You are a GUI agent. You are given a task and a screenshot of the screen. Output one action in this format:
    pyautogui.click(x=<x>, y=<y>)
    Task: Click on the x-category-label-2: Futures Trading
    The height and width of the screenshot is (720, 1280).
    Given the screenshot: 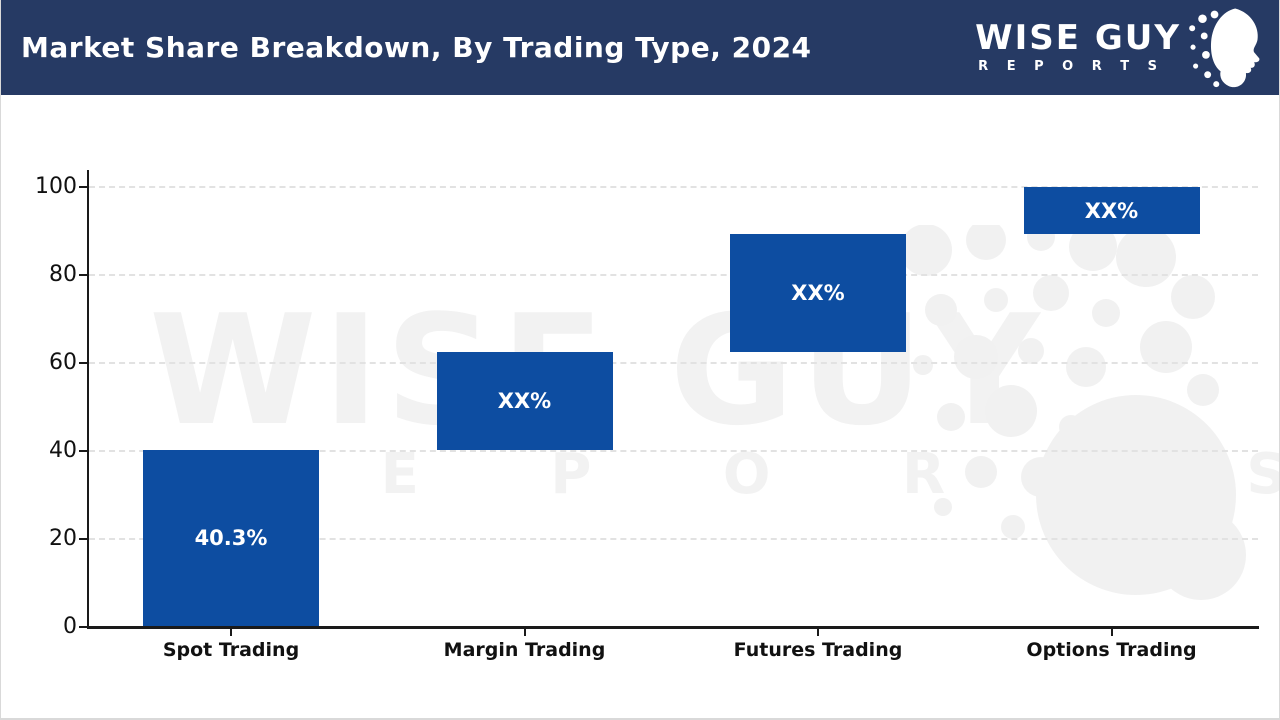 What is the action you would take?
    pyautogui.click(x=818, y=650)
    